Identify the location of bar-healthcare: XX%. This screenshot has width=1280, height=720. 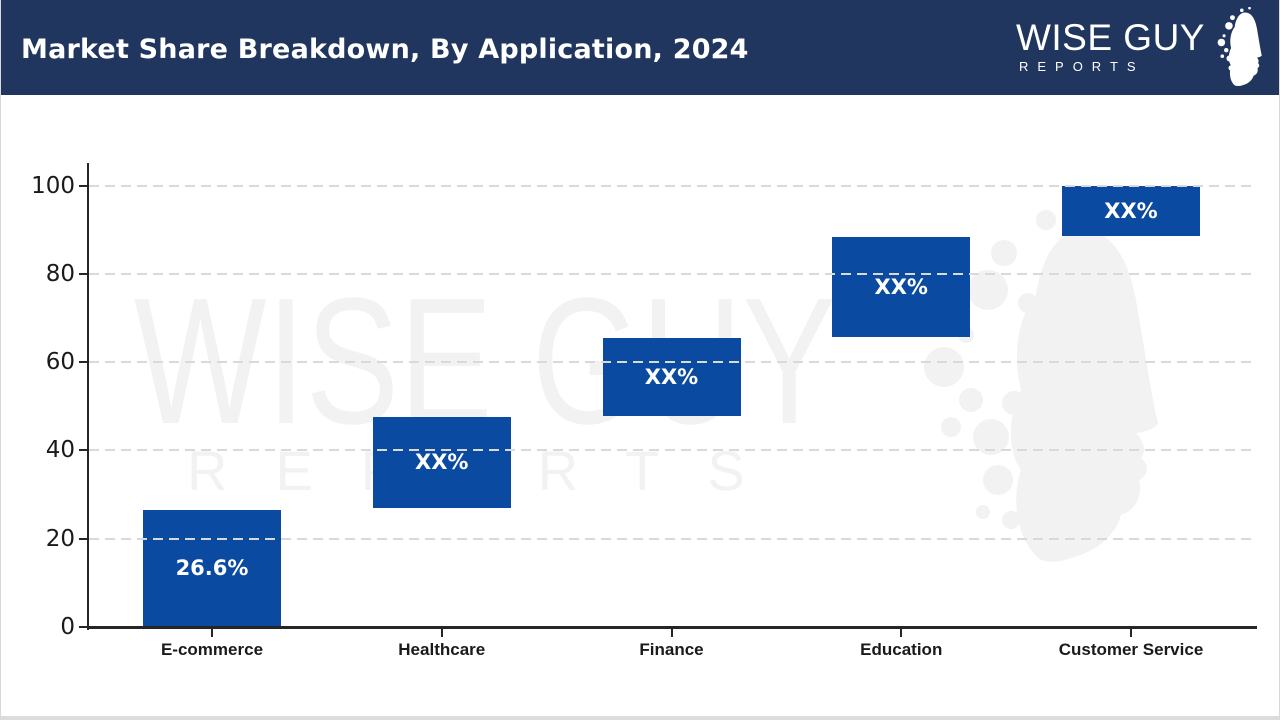
(441, 462).